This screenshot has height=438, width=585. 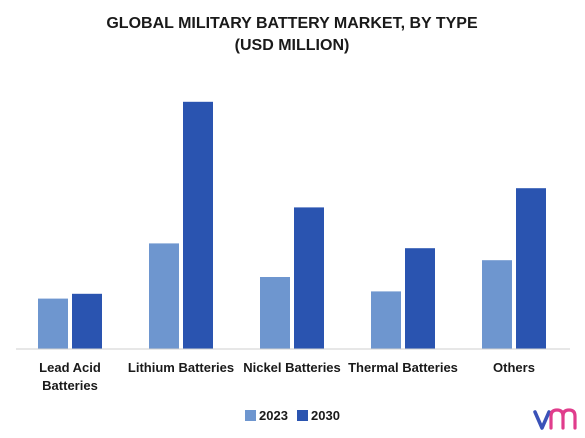 I want to click on category-label: Lithium Batteries, so click(x=181, y=367).